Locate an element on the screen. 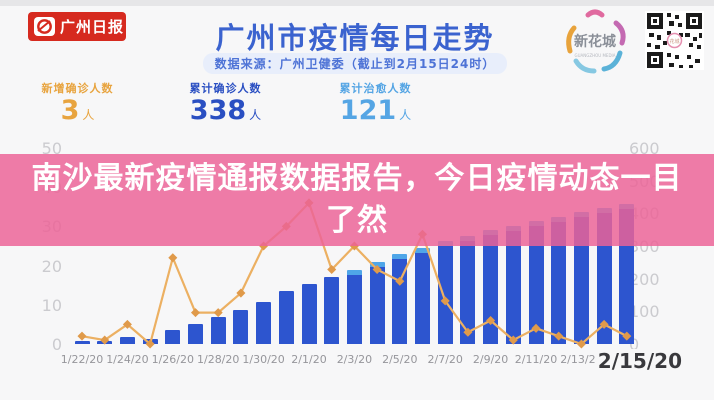 This screenshot has height=400, width=714. y-tick-right: 200 is located at coordinates (644, 279).